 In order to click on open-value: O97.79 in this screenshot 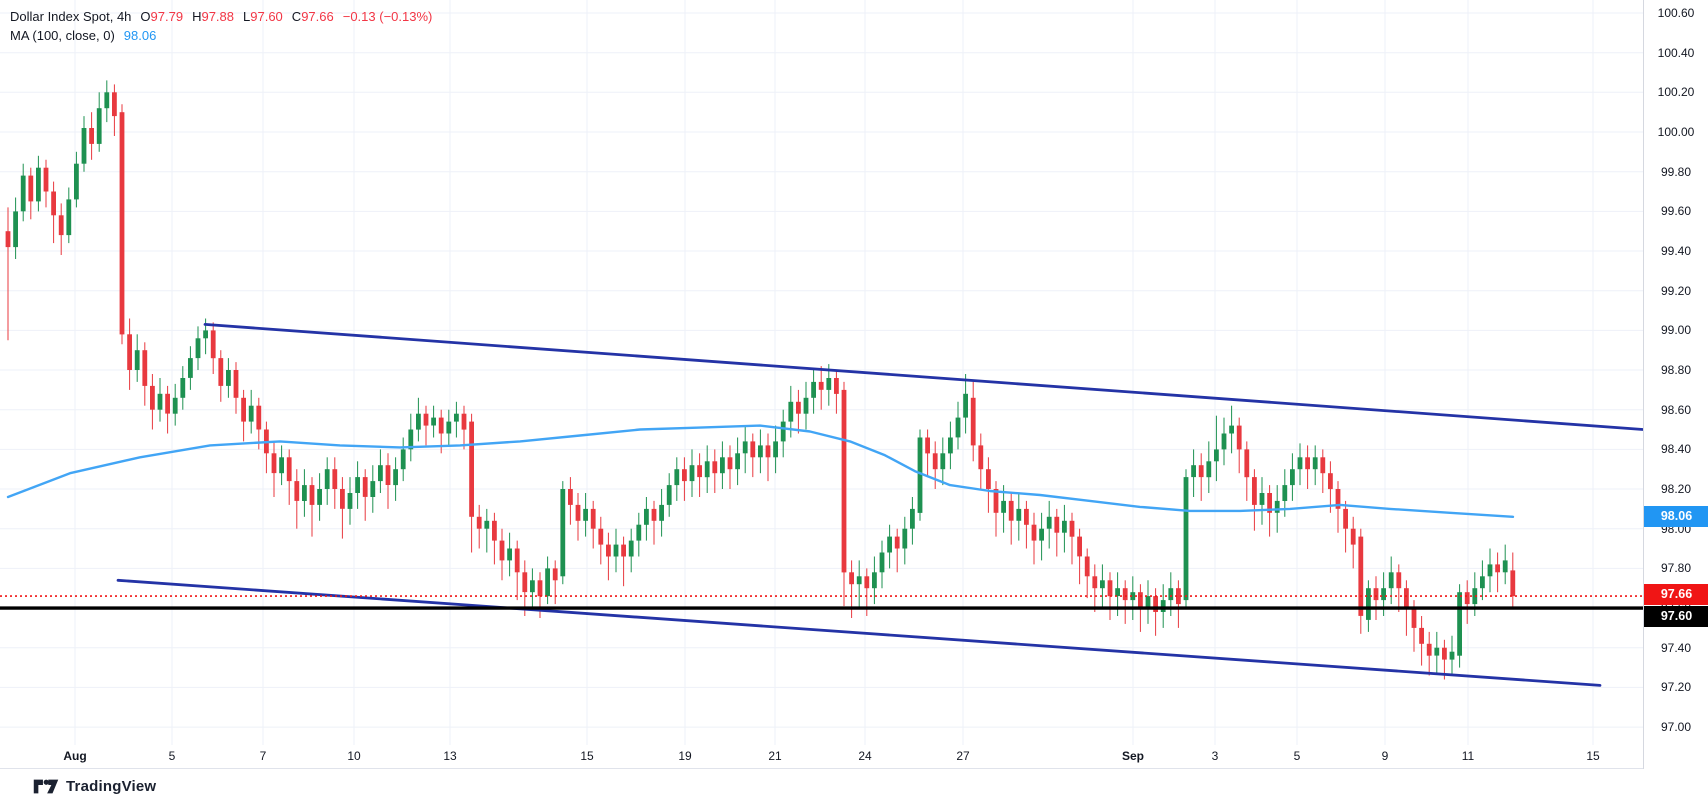, I will do `click(161, 16)`.